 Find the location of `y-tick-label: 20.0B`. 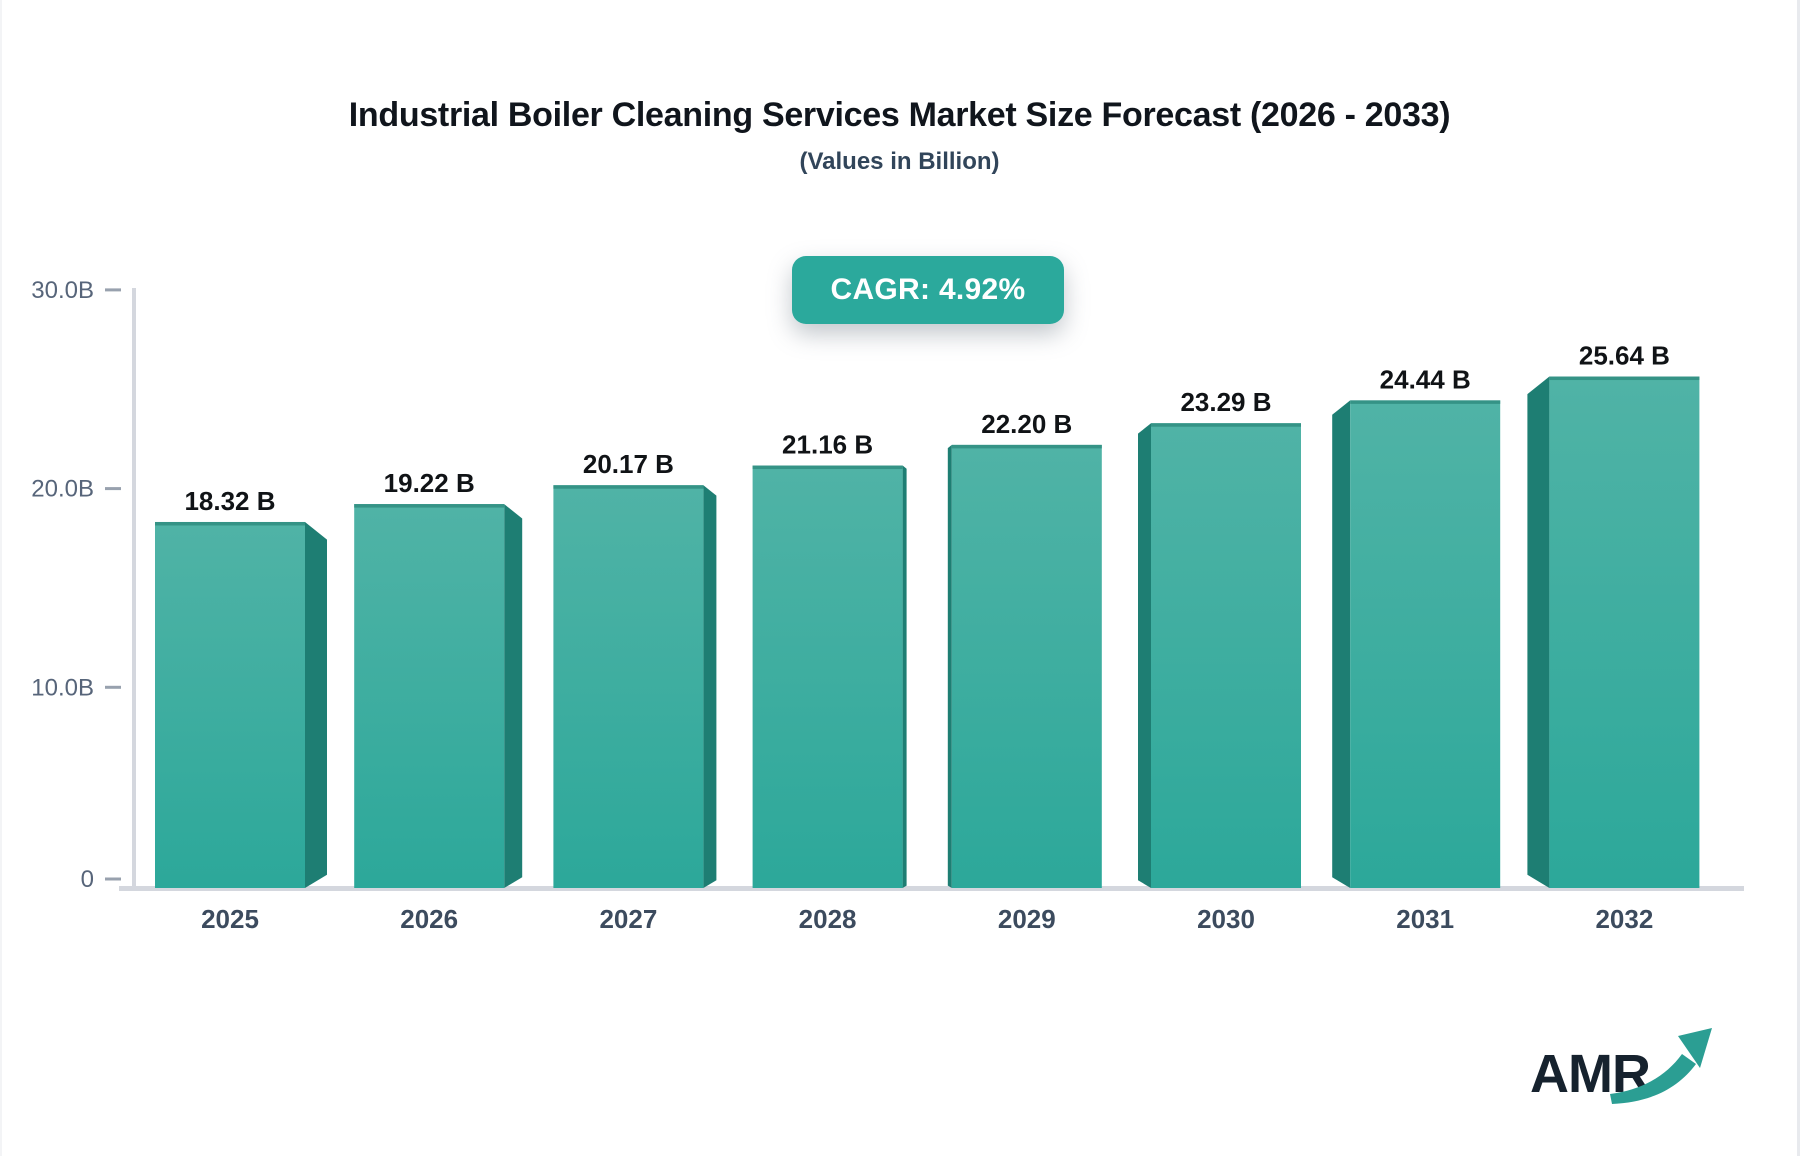

y-tick-label: 20.0B is located at coordinates (62, 489).